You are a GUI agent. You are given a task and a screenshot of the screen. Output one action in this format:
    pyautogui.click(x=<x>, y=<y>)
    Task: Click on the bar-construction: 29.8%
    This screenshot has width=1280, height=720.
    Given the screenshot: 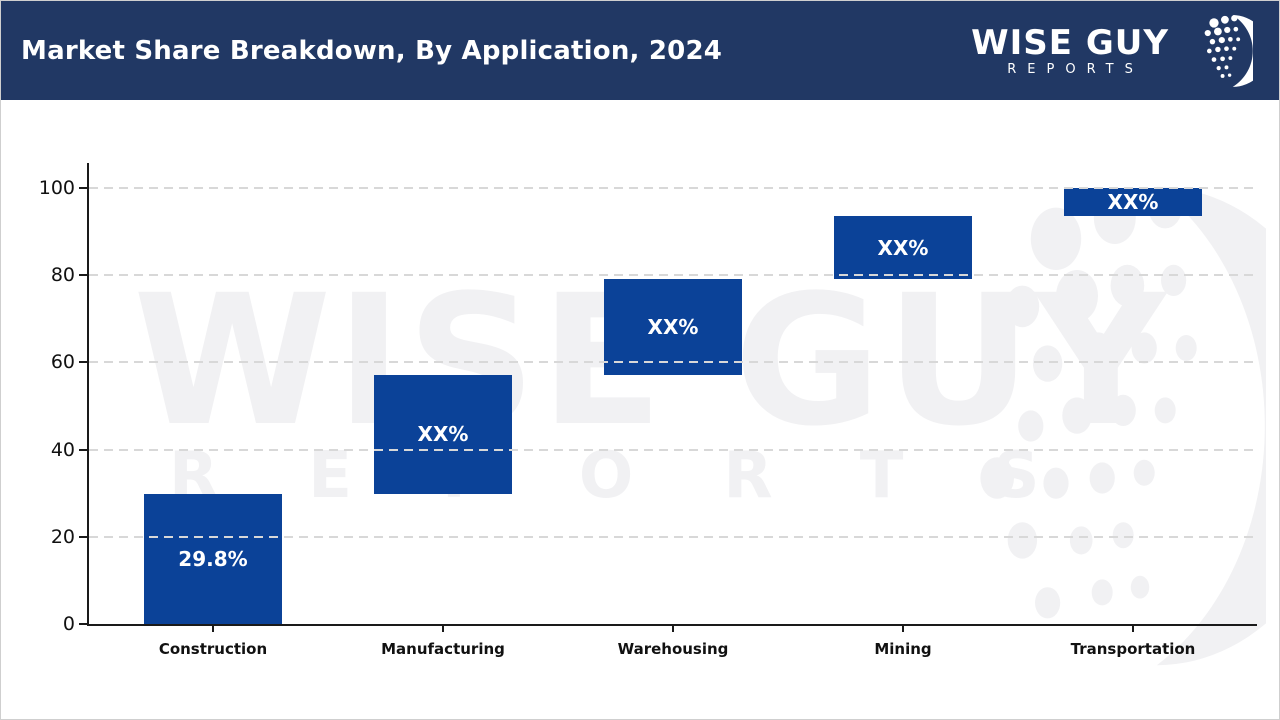 What is the action you would take?
    pyautogui.click(x=213, y=559)
    